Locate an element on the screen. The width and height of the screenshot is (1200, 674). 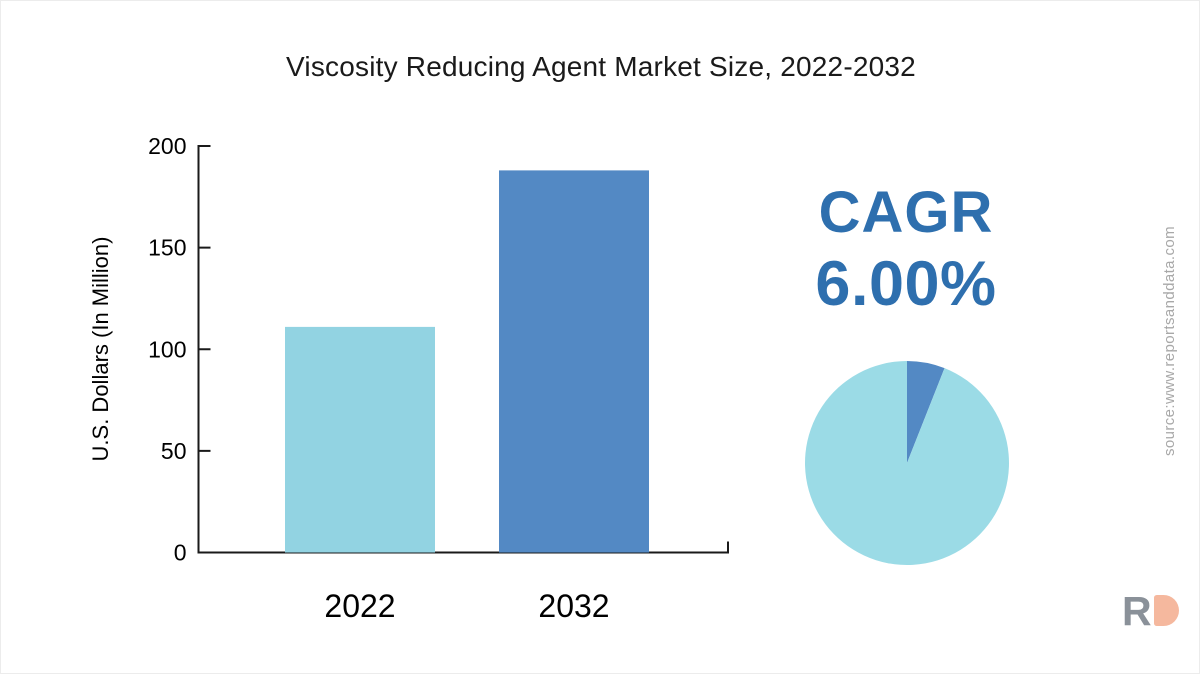
cagr-label: CAGR is located at coordinates (906, 212).